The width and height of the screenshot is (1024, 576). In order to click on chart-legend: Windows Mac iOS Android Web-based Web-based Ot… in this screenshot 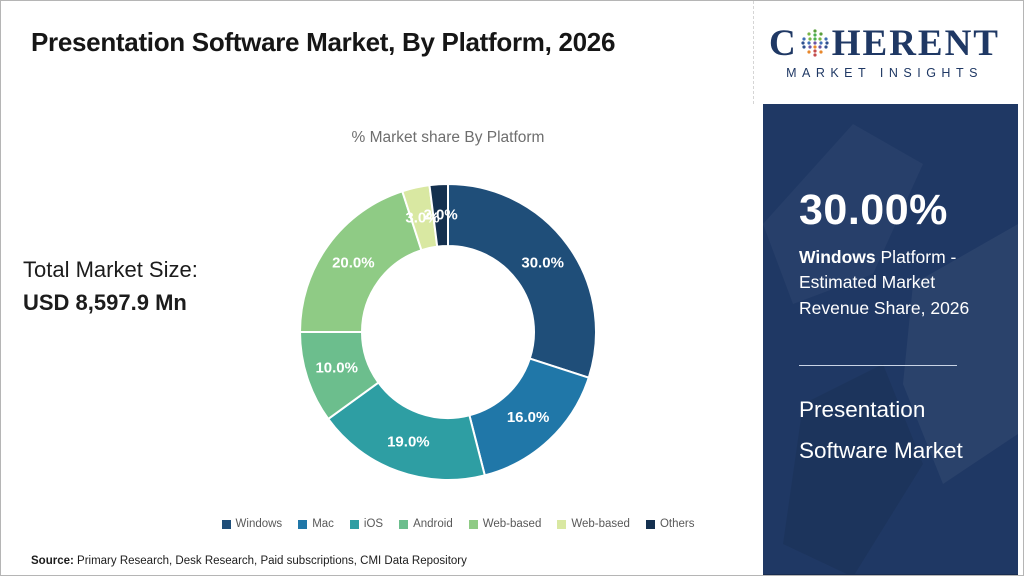, I will do `click(458, 524)`.